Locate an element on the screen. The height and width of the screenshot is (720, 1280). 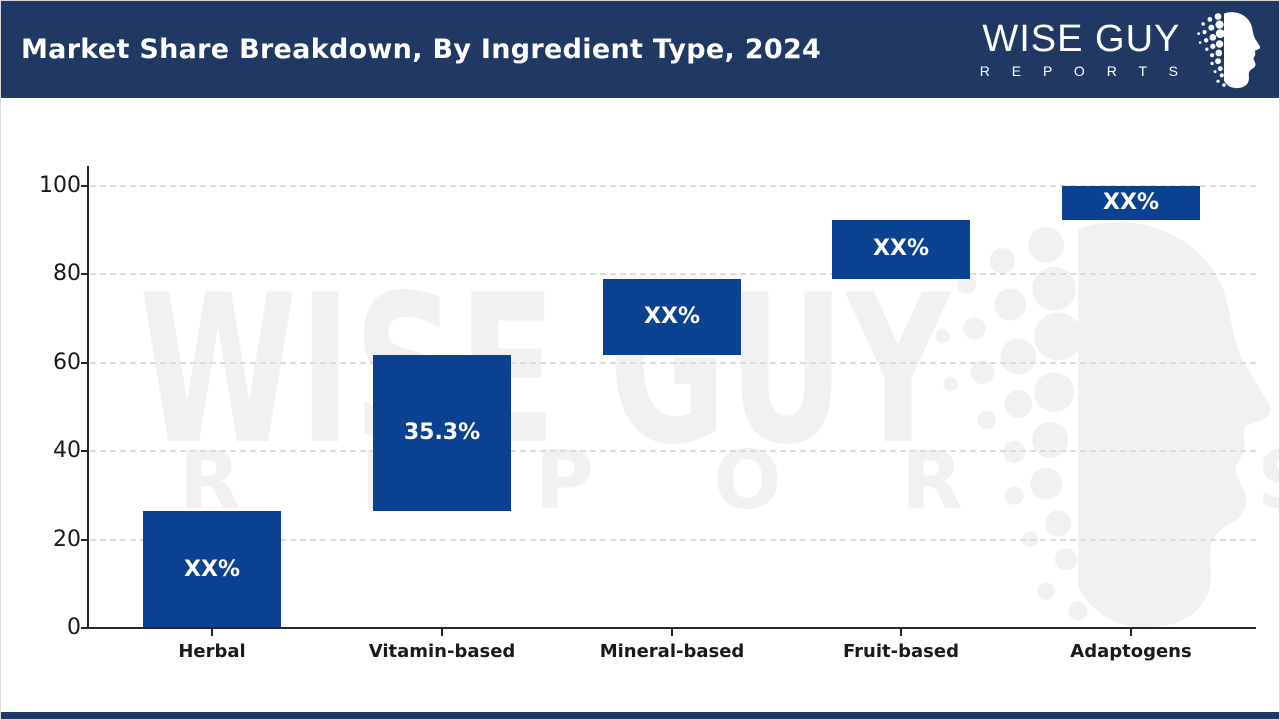
bar-value-label: 35.3% is located at coordinates (442, 433).